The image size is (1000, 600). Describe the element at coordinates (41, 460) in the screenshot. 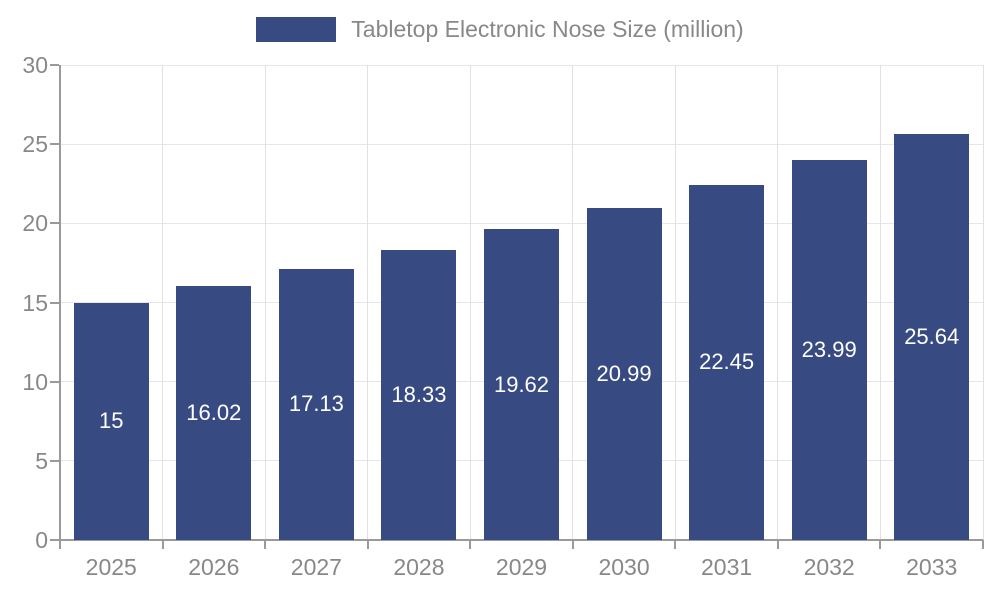

I see `y-tick-label: 5` at that location.